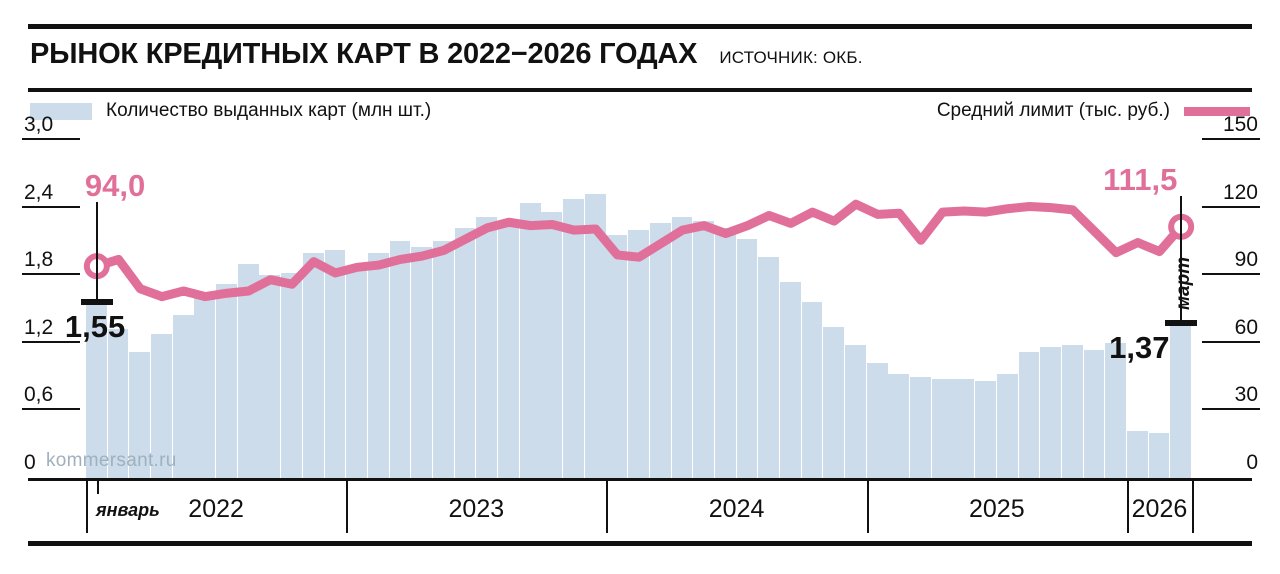 The image size is (1280, 574). Describe the element at coordinates (640, 90) in the screenshot. I see `title-underline-rule` at that location.